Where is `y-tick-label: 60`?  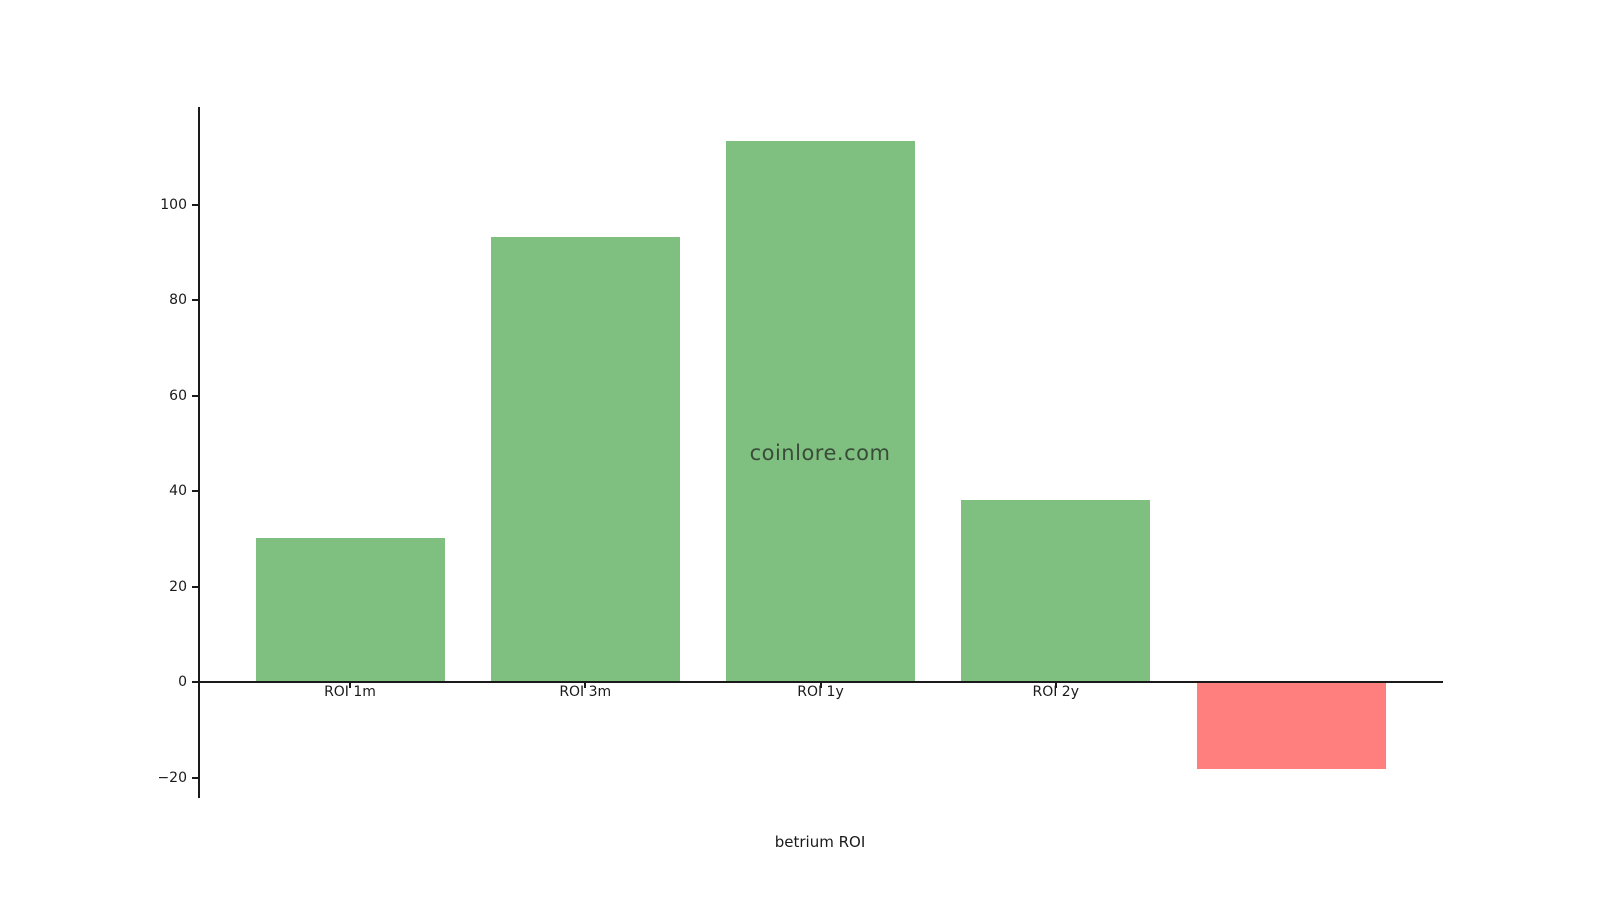 y-tick-label: 60 is located at coordinates (178, 395).